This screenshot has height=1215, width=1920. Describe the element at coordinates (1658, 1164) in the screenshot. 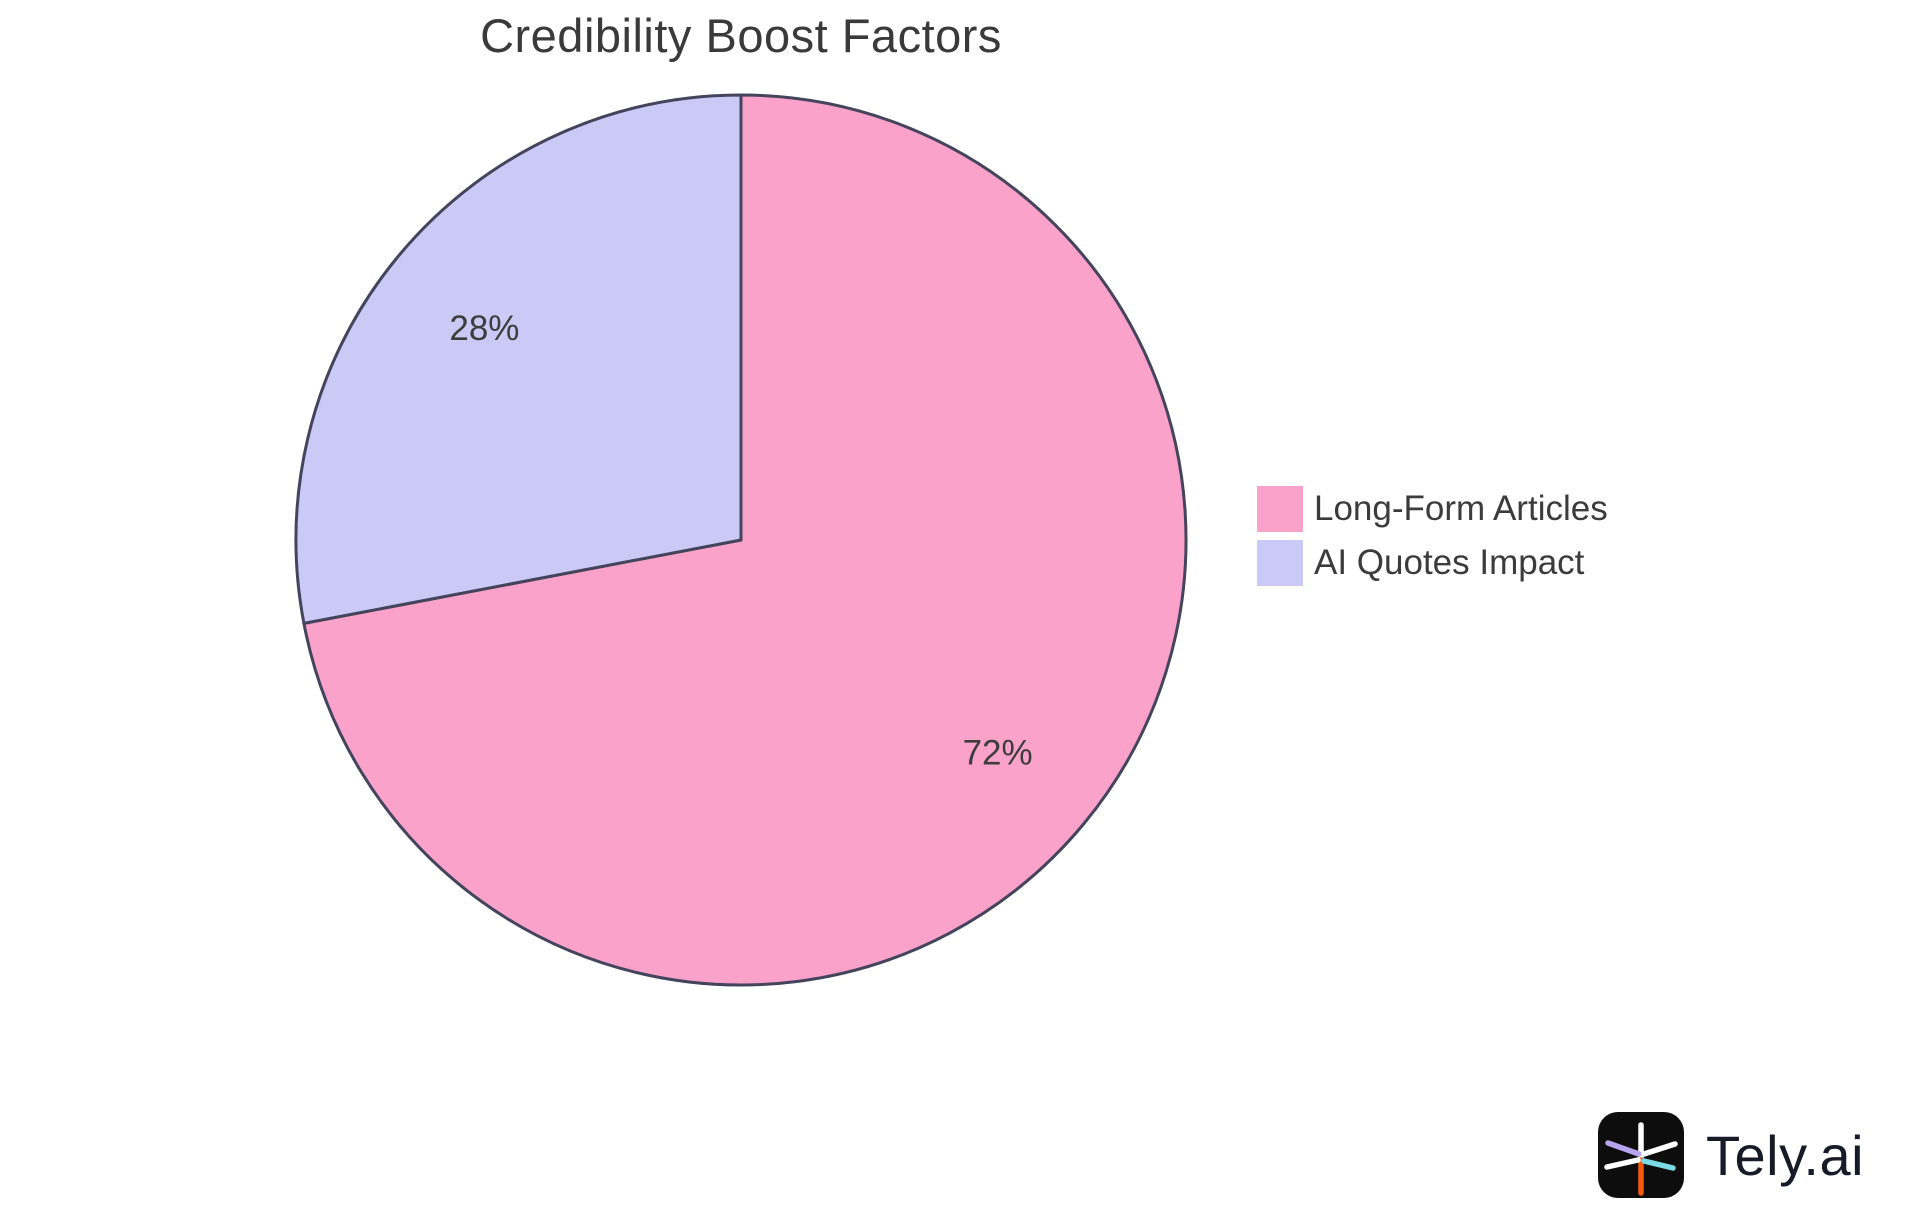

I see `icon-spoke-lower-right` at that location.